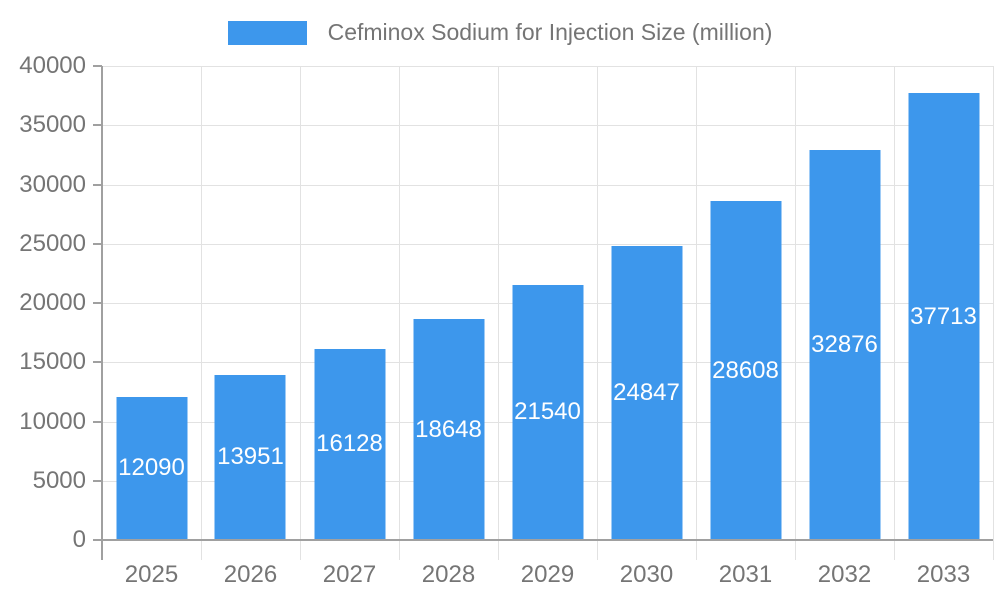 Image resolution: width=1000 pixels, height=600 pixels. I want to click on bar-2030: 24847, so click(646, 392).